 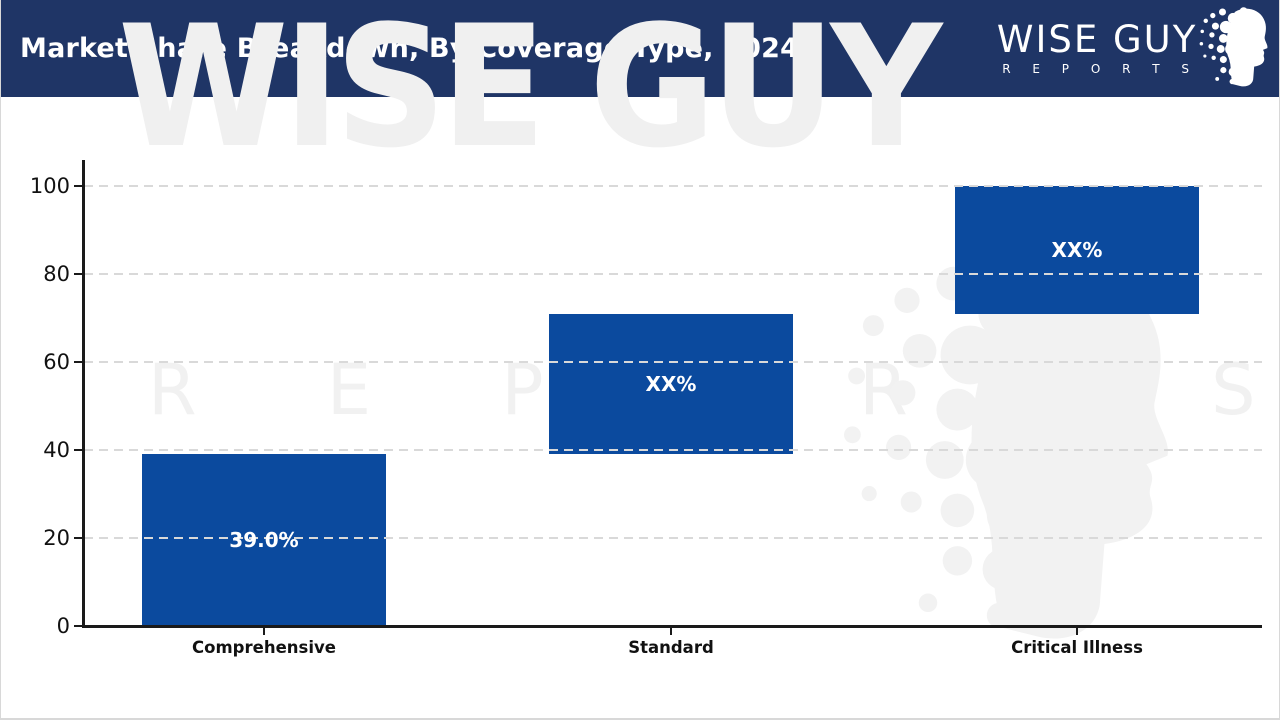 What do you see at coordinates (1077, 647) in the screenshot?
I see `x-category-label: Critical Illness` at bounding box center [1077, 647].